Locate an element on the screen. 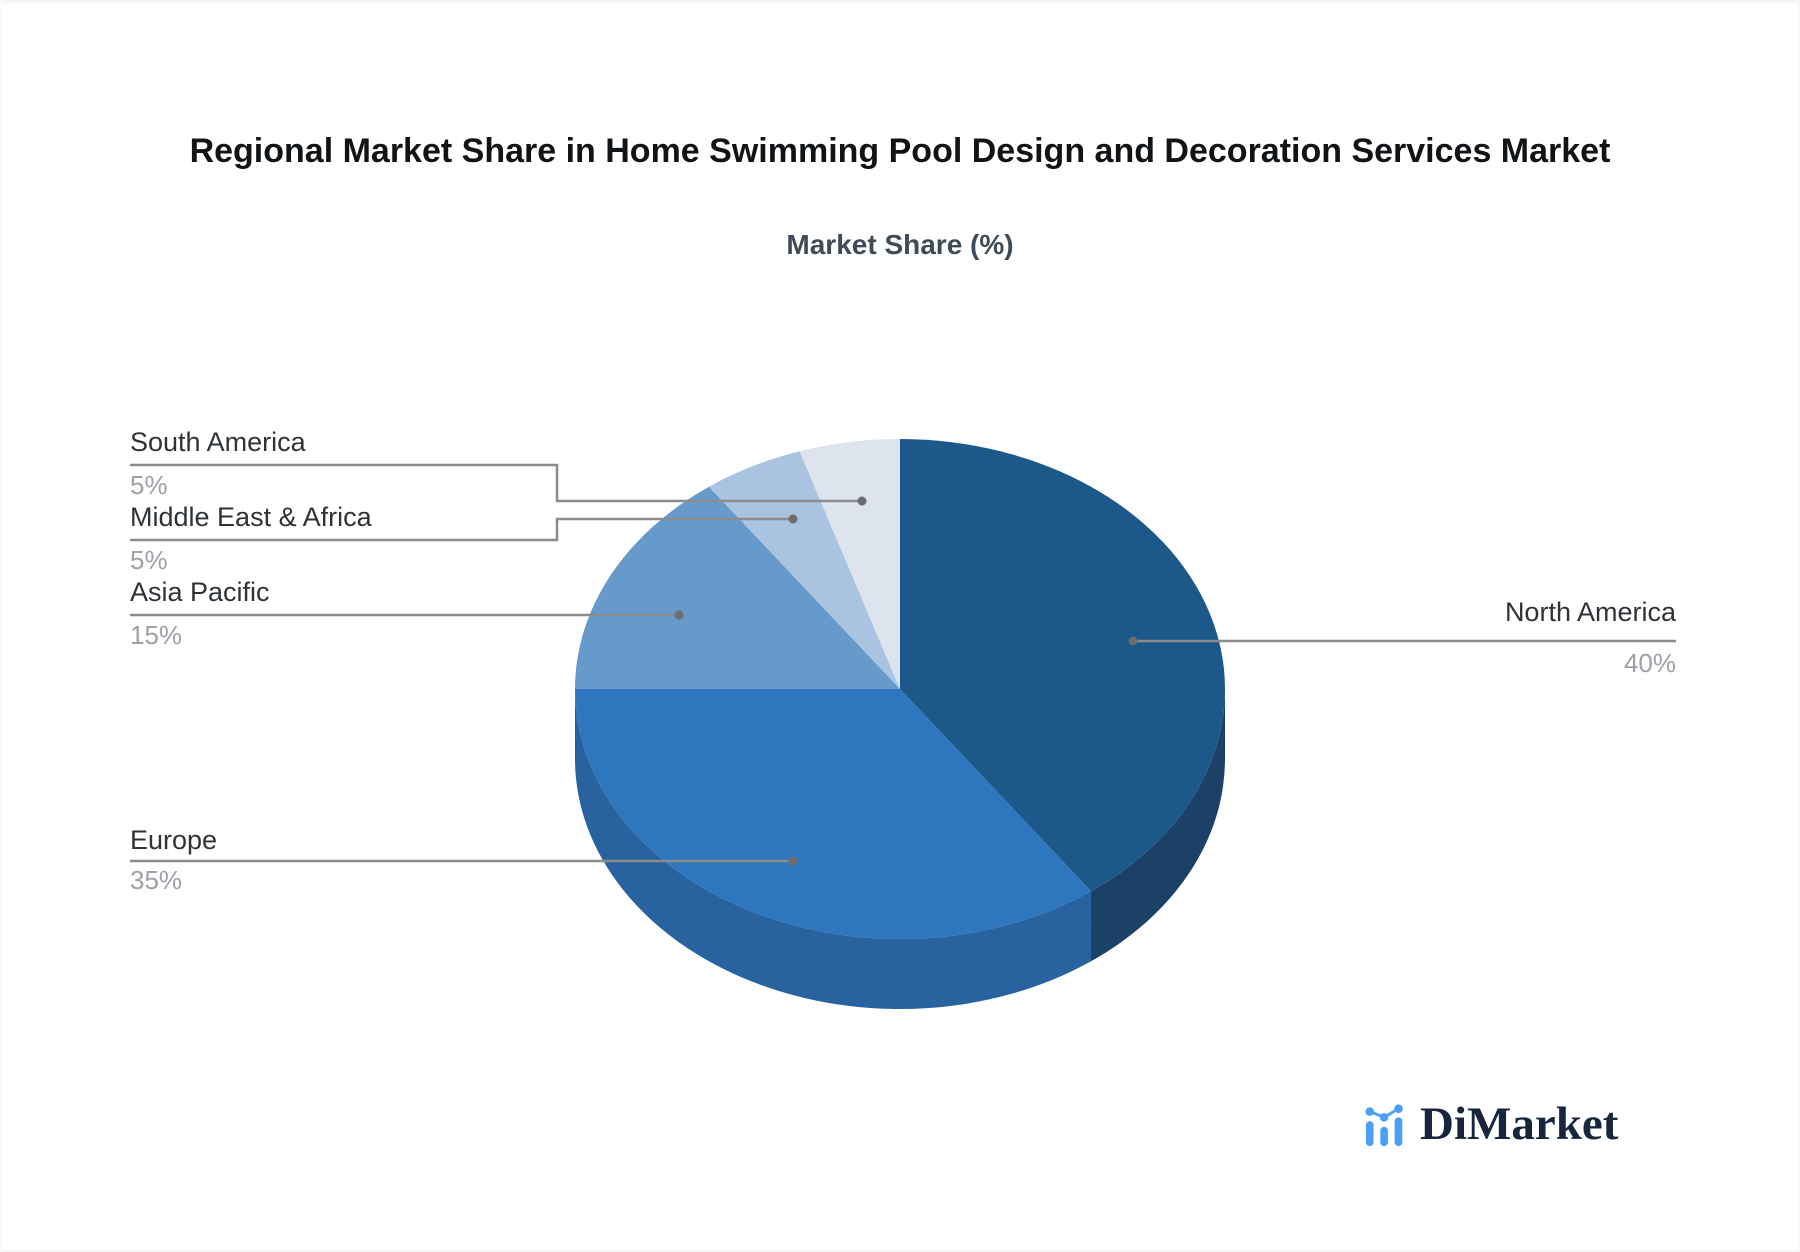  chart-subtitle: Market Share (%) is located at coordinates (900, 244).